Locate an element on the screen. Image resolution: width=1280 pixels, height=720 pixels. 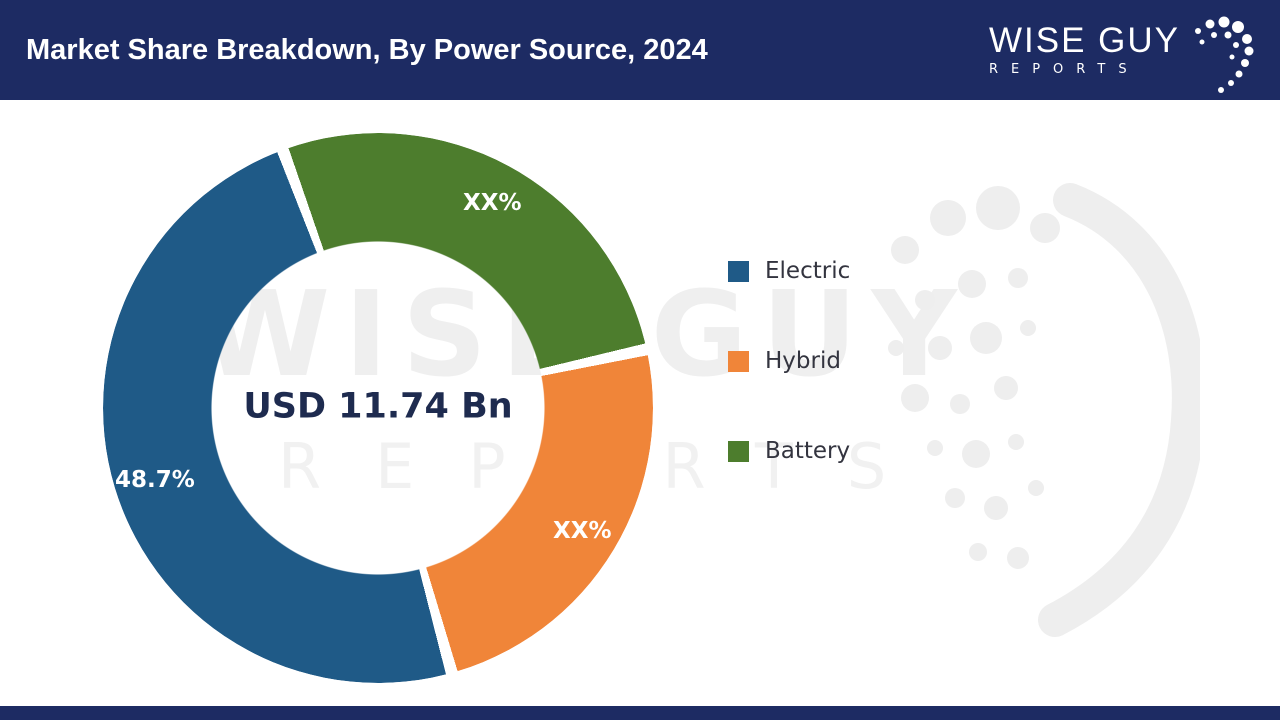
chart-legend: Electric Hybrid Battery is located at coordinates (789, 361).